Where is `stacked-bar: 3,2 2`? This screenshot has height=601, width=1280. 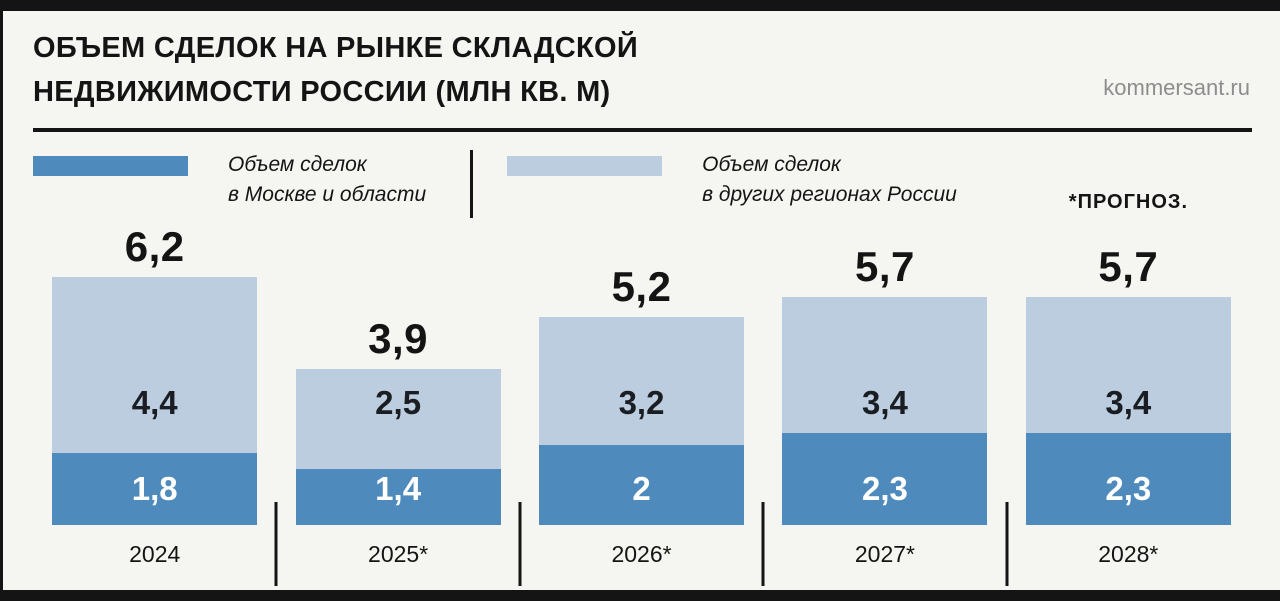
stacked-bar: 3,2 2 is located at coordinates (642, 421).